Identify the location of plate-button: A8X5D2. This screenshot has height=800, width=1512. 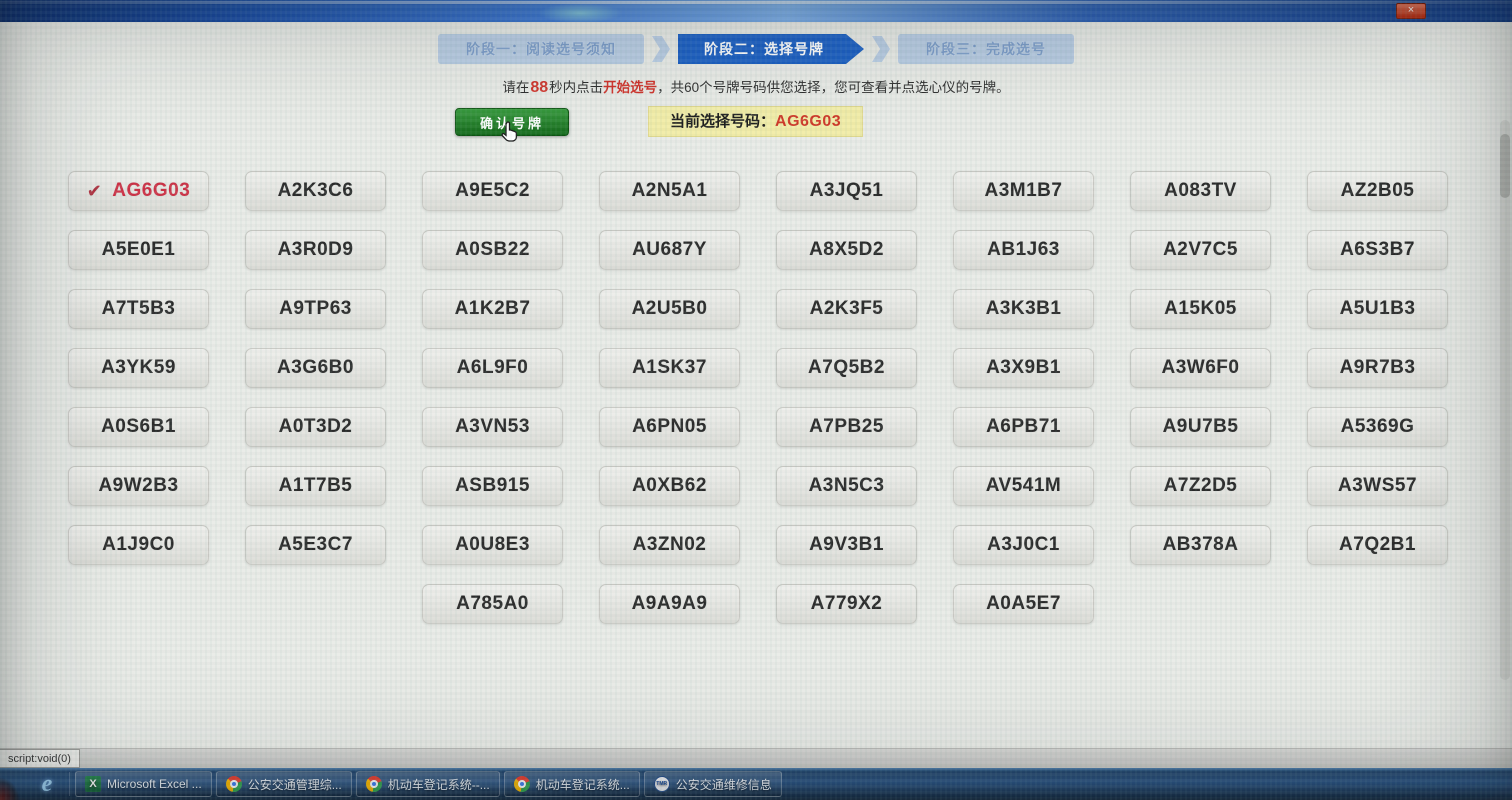
(846, 250).